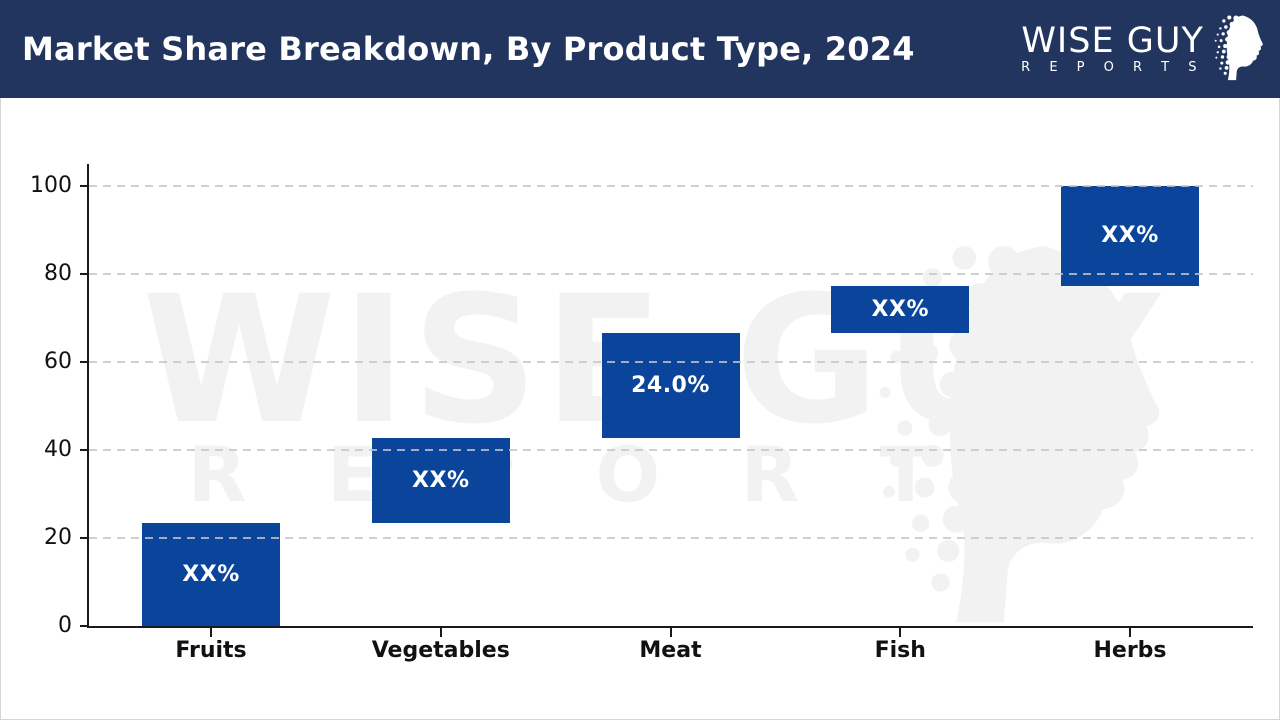  What do you see at coordinates (58, 537) in the screenshot?
I see `y-tick-label: 20` at bounding box center [58, 537].